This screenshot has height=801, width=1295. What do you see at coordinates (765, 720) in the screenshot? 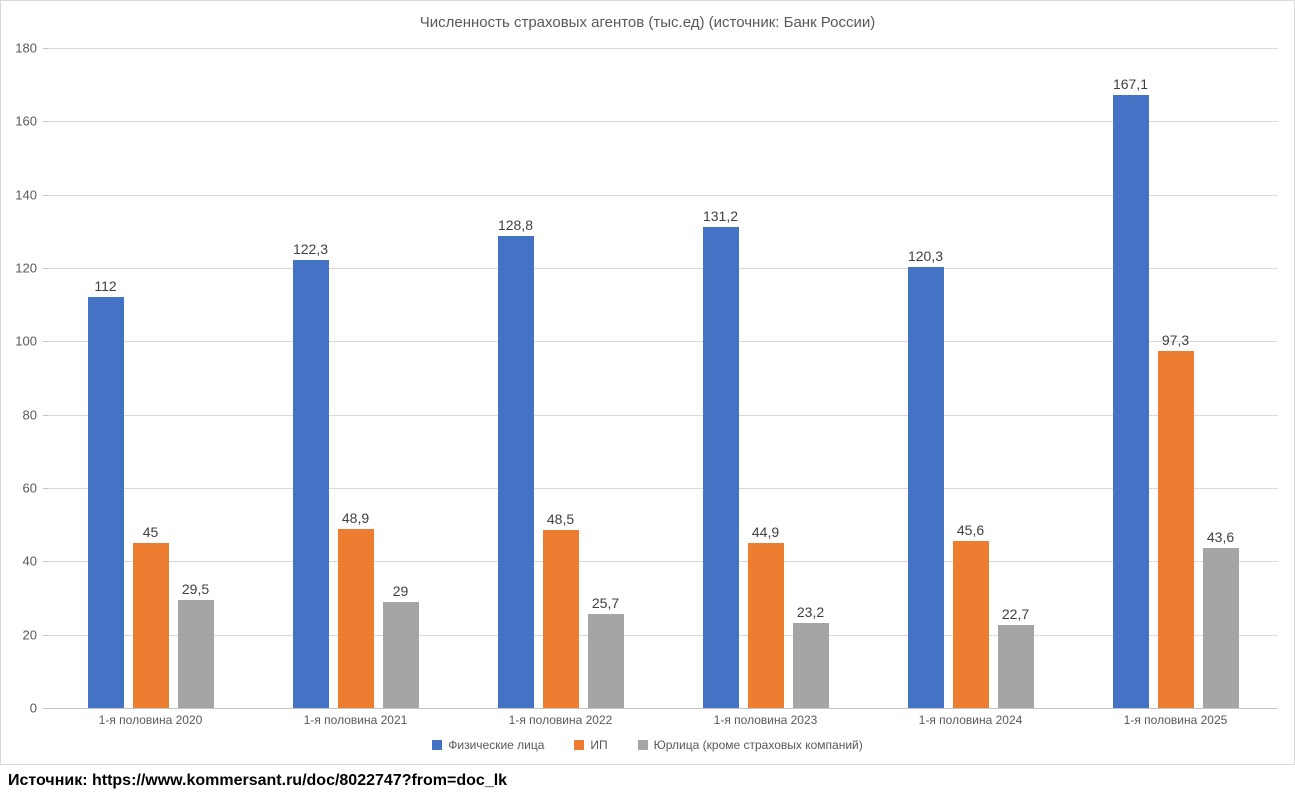
I see `x-axis-label: 1-я половина 2023` at bounding box center [765, 720].